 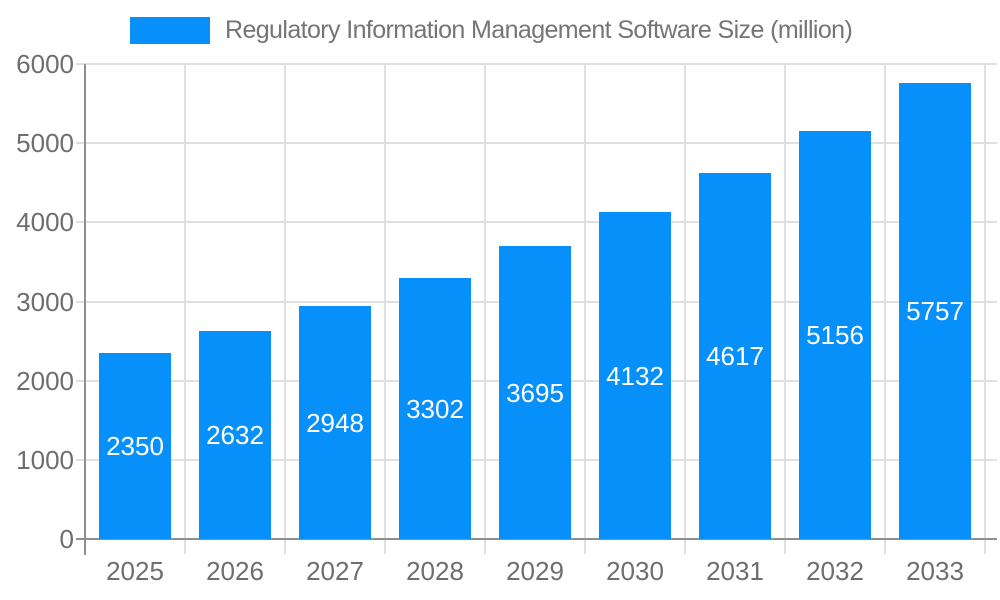 I want to click on x-axis-category-label: 2033, so click(x=935, y=571).